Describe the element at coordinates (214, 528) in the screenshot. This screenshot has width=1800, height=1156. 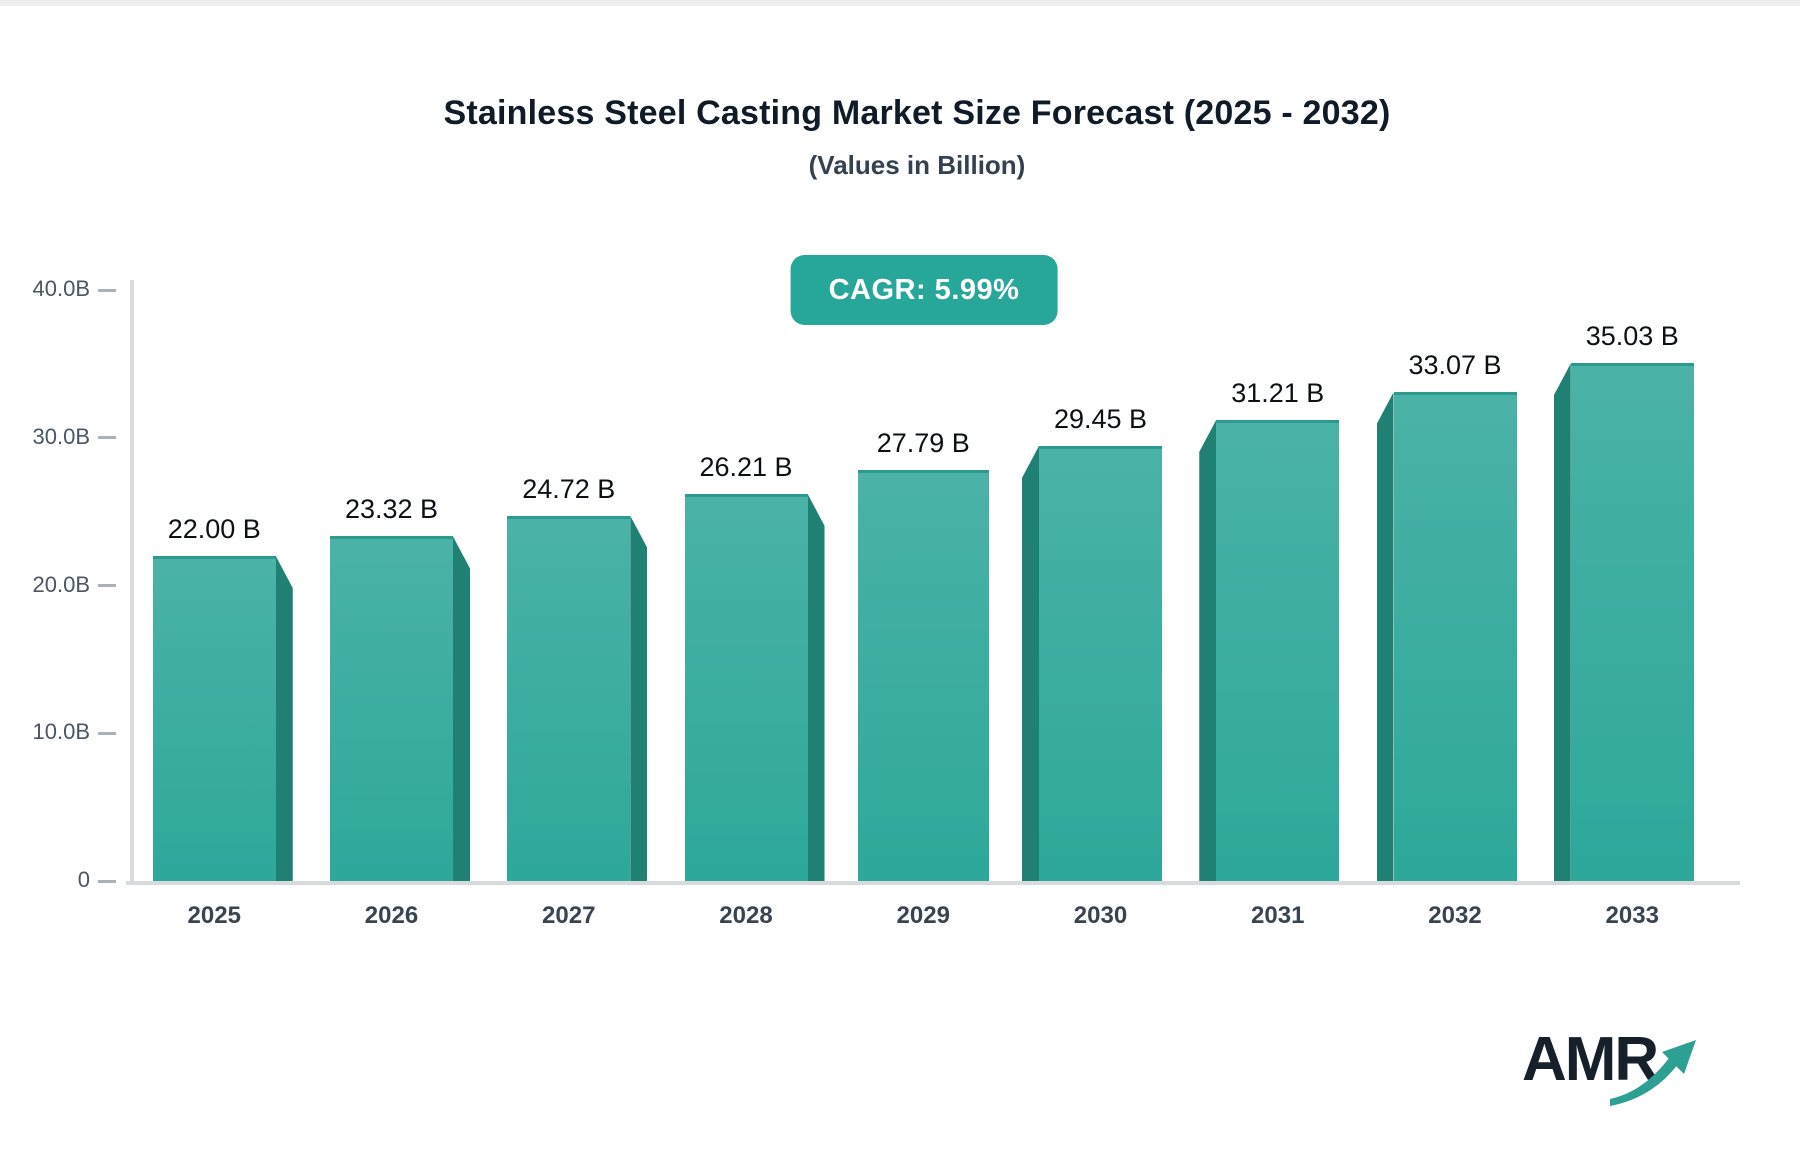
I see `bar-value-label: 22.00 B` at that location.